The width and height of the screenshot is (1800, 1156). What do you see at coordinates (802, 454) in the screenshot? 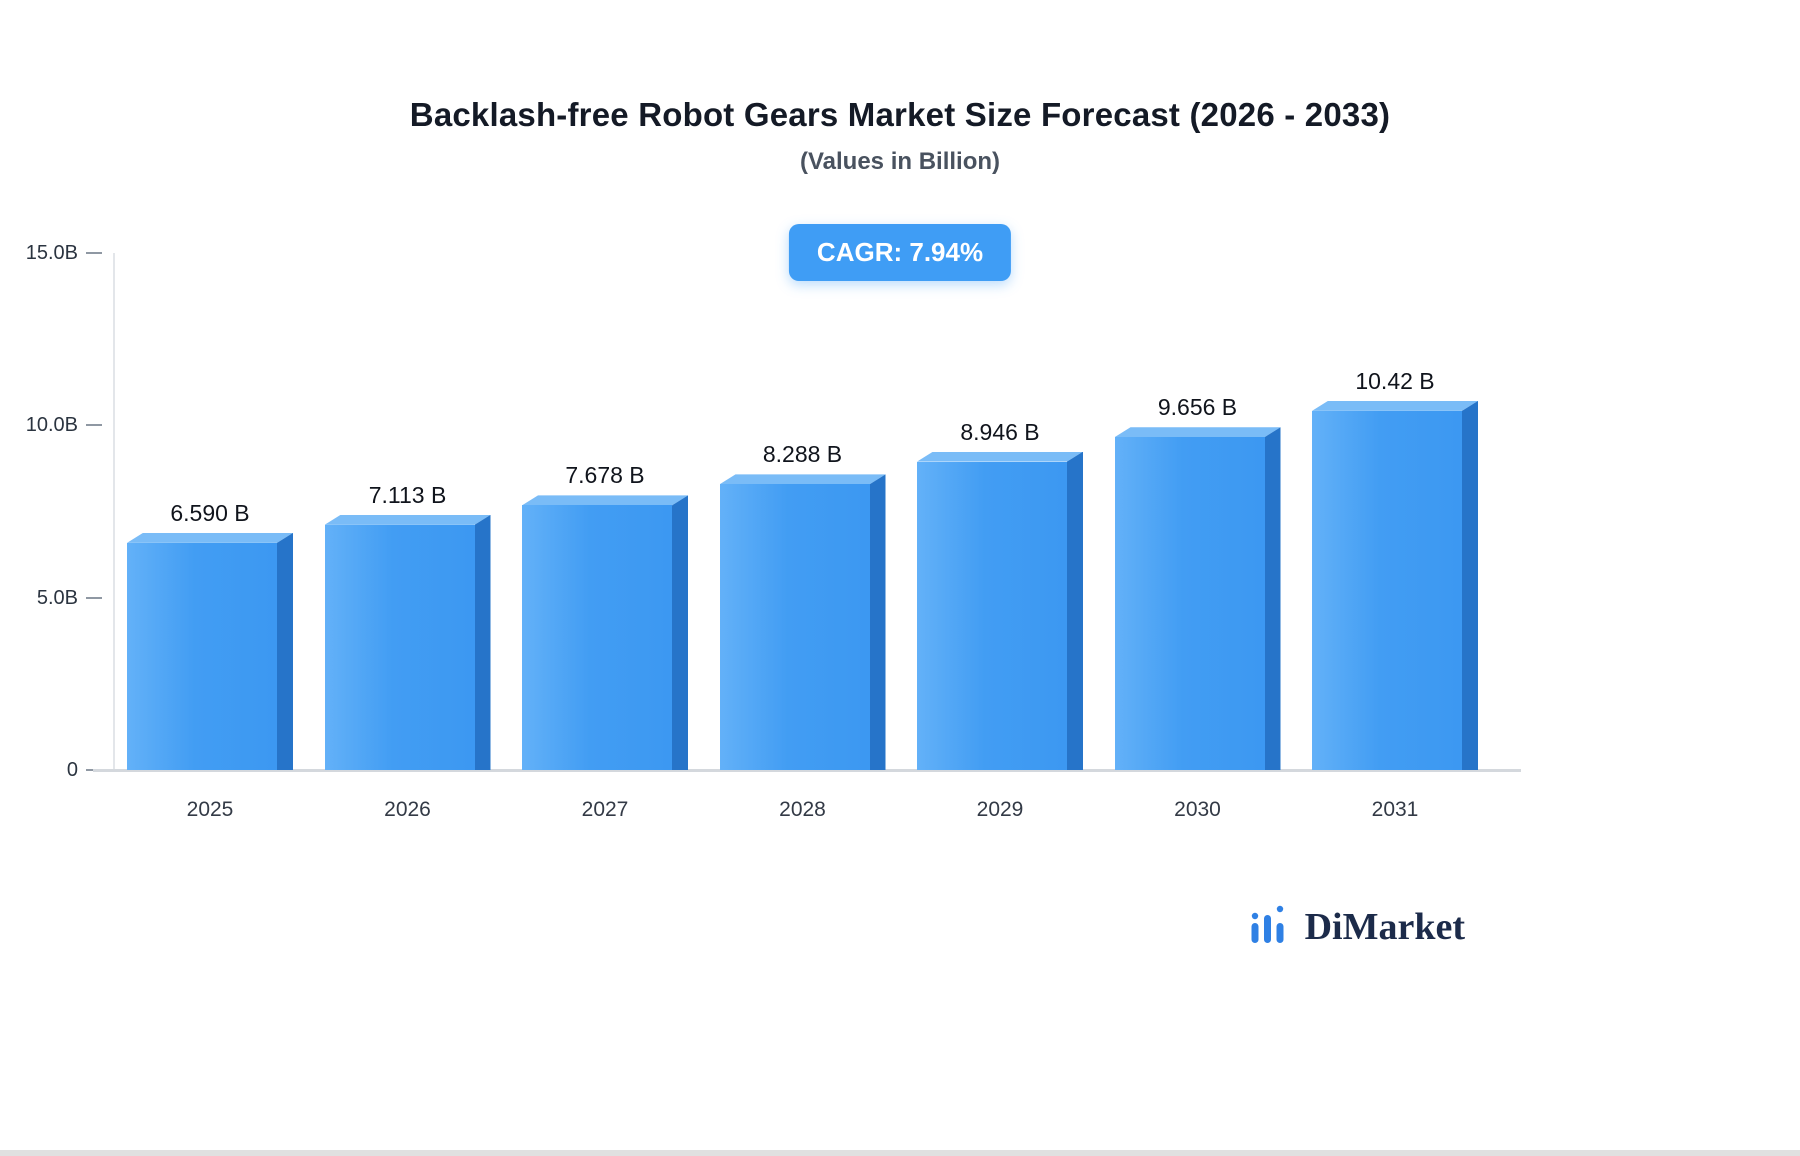
I see `bar-value-label: 8.288 B` at bounding box center [802, 454].